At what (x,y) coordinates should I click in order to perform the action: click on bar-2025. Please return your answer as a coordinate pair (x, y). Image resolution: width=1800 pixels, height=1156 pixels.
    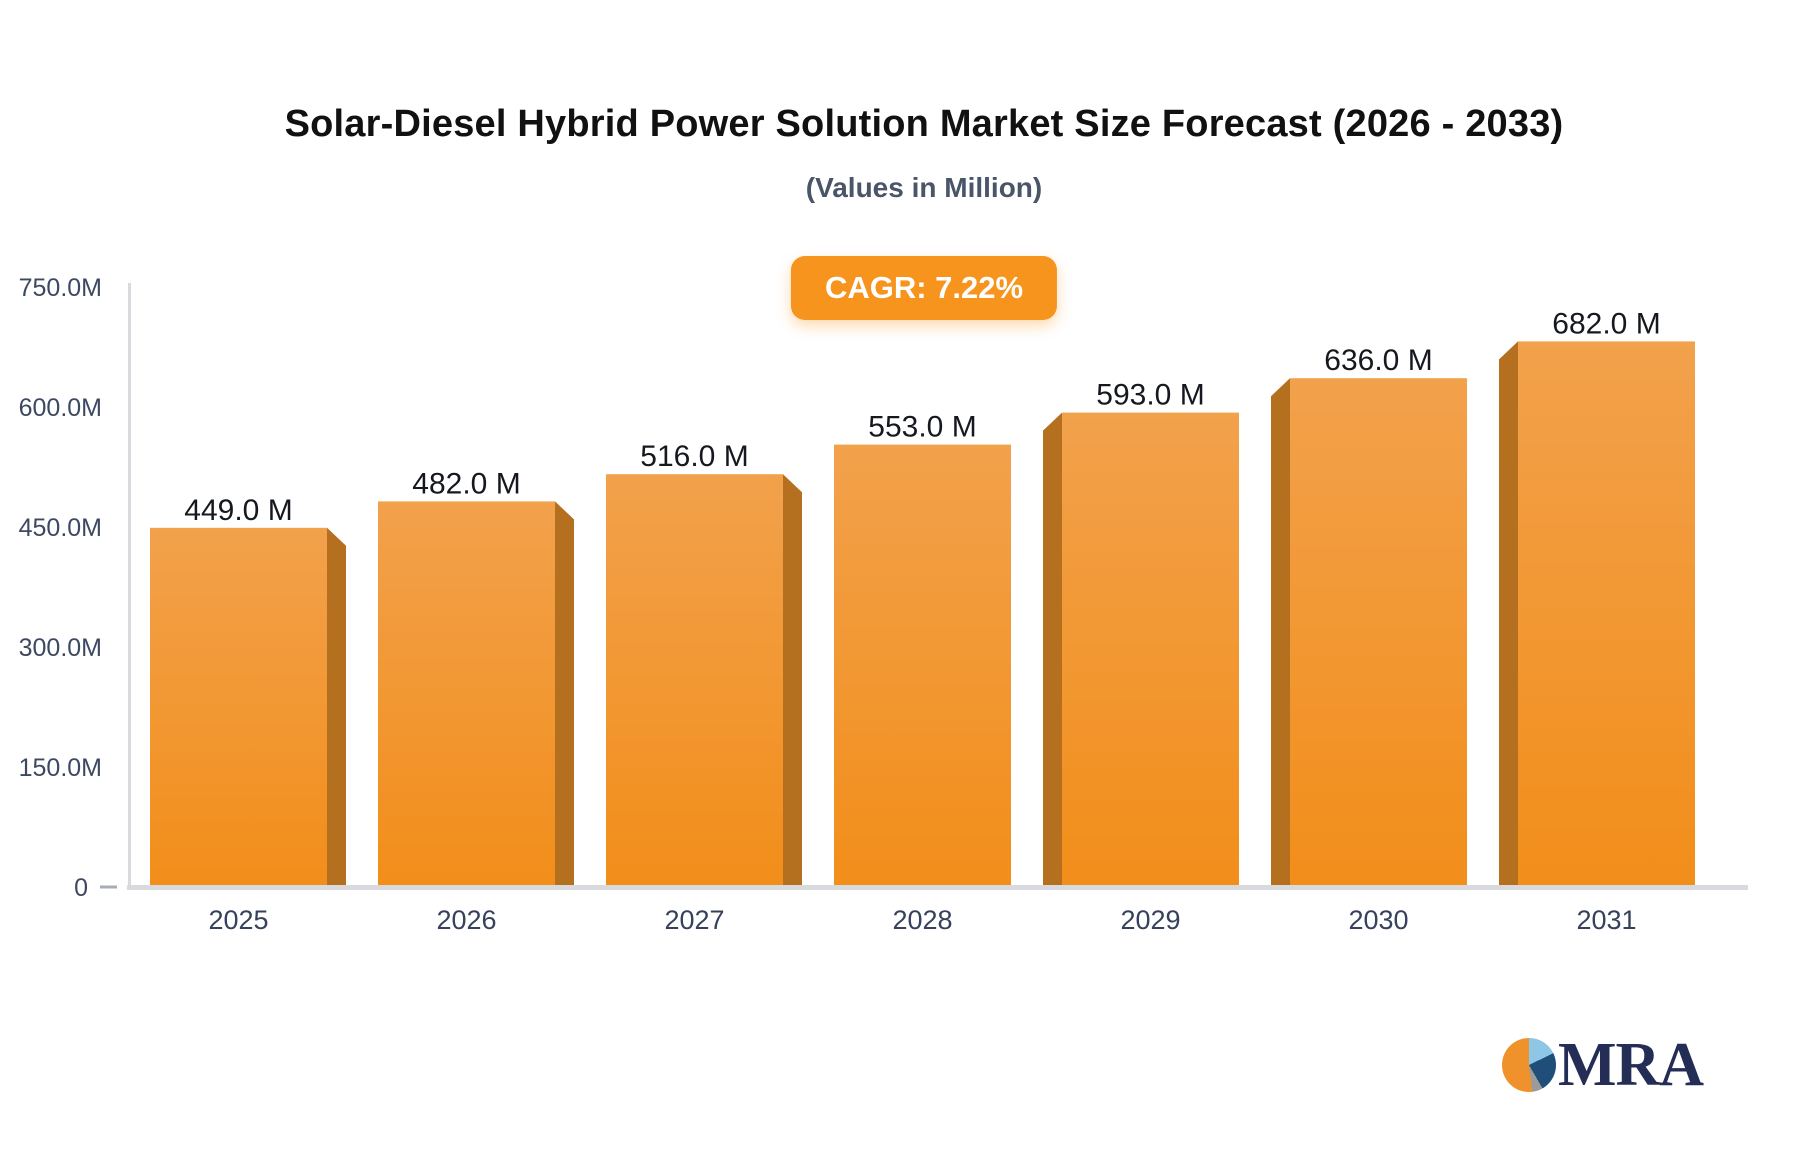
    Looking at the image, I should click on (248, 706).